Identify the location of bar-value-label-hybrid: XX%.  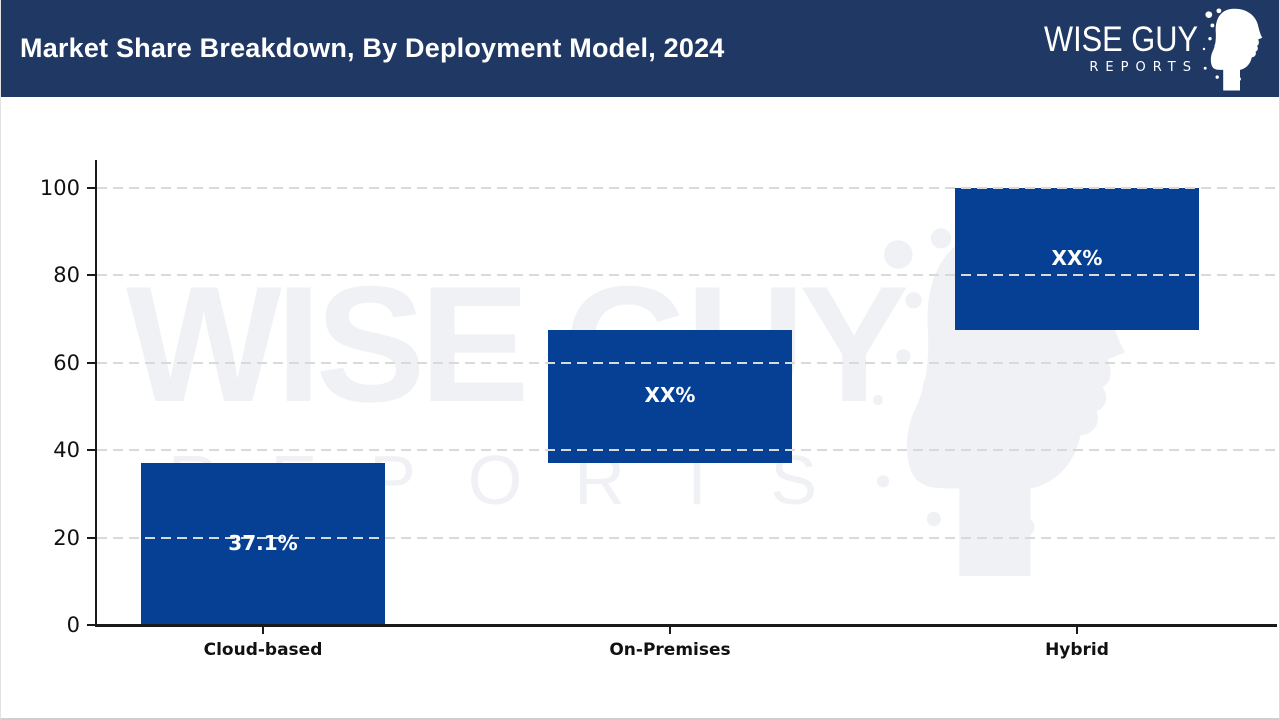
(1077, 257).